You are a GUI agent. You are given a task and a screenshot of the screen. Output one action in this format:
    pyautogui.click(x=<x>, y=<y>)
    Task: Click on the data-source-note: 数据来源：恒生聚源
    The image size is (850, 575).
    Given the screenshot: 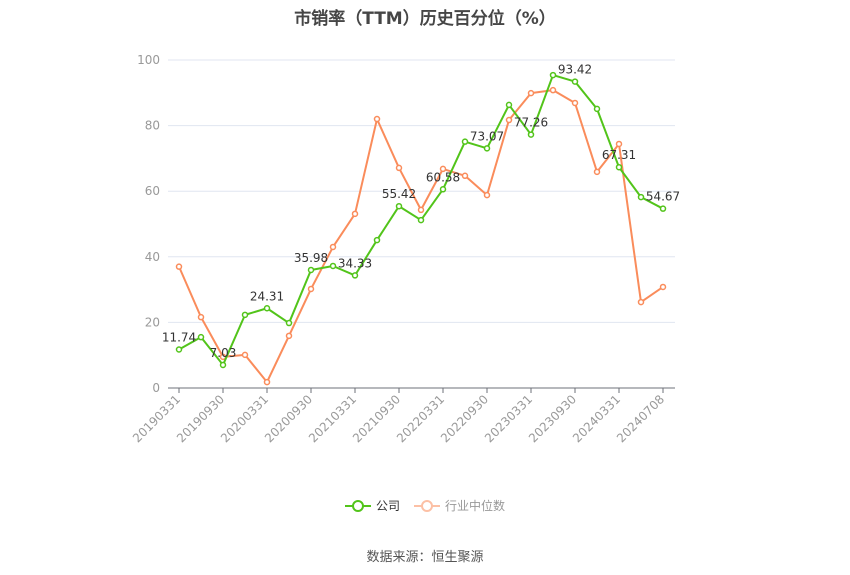 What is the action you would take?
    pyautogui.click(x=425, y=557)
    